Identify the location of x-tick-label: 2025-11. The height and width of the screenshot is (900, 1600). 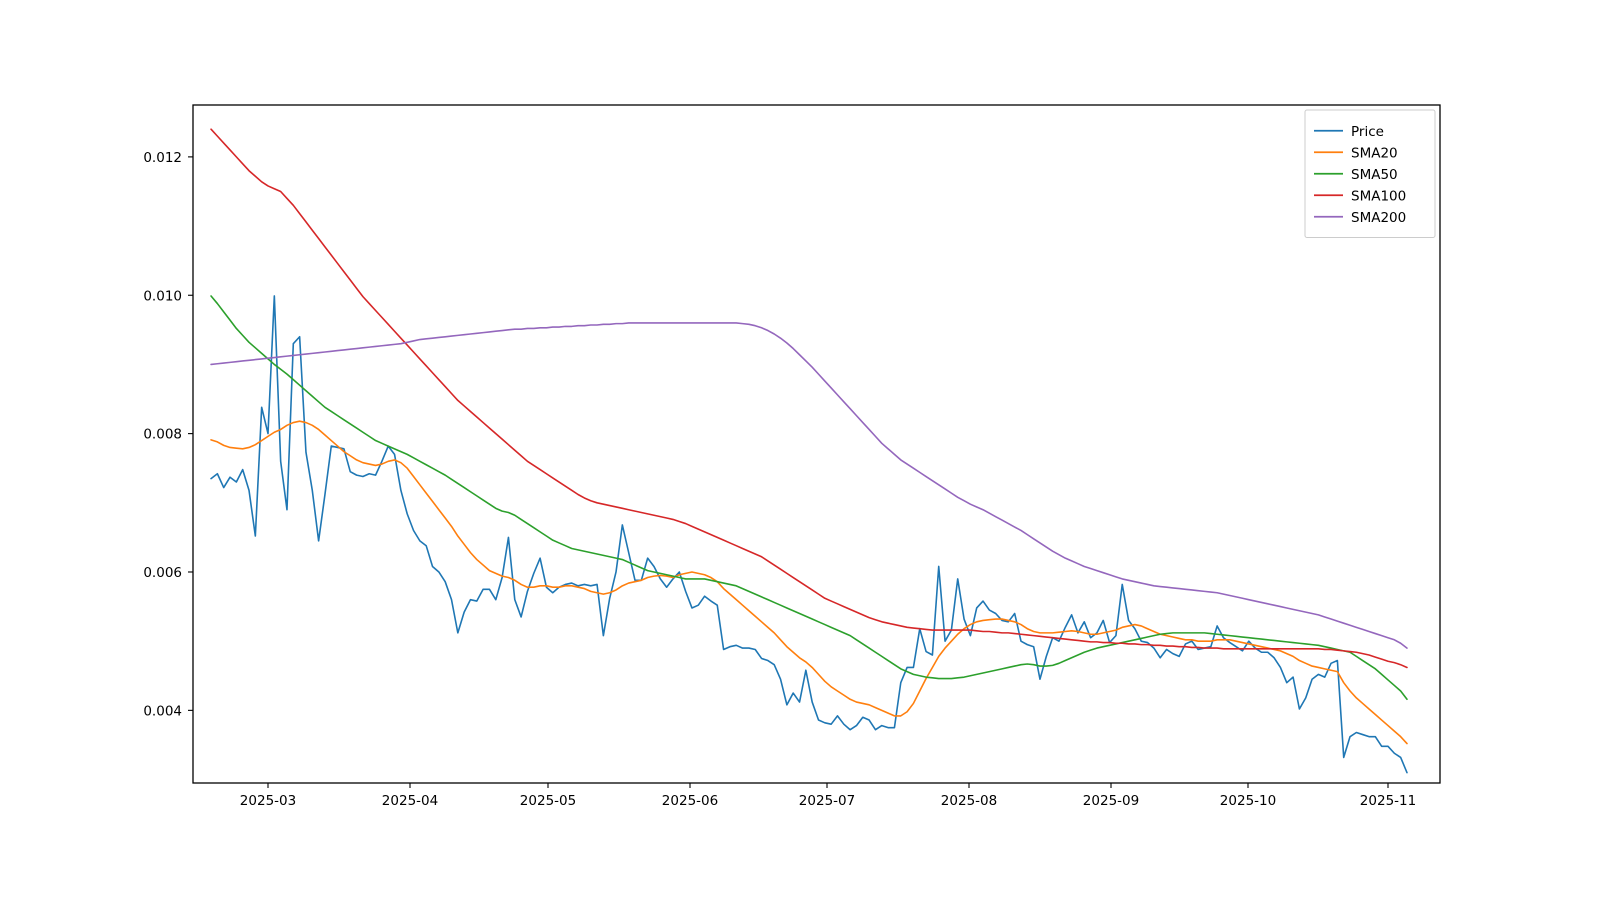
(1388, 801).